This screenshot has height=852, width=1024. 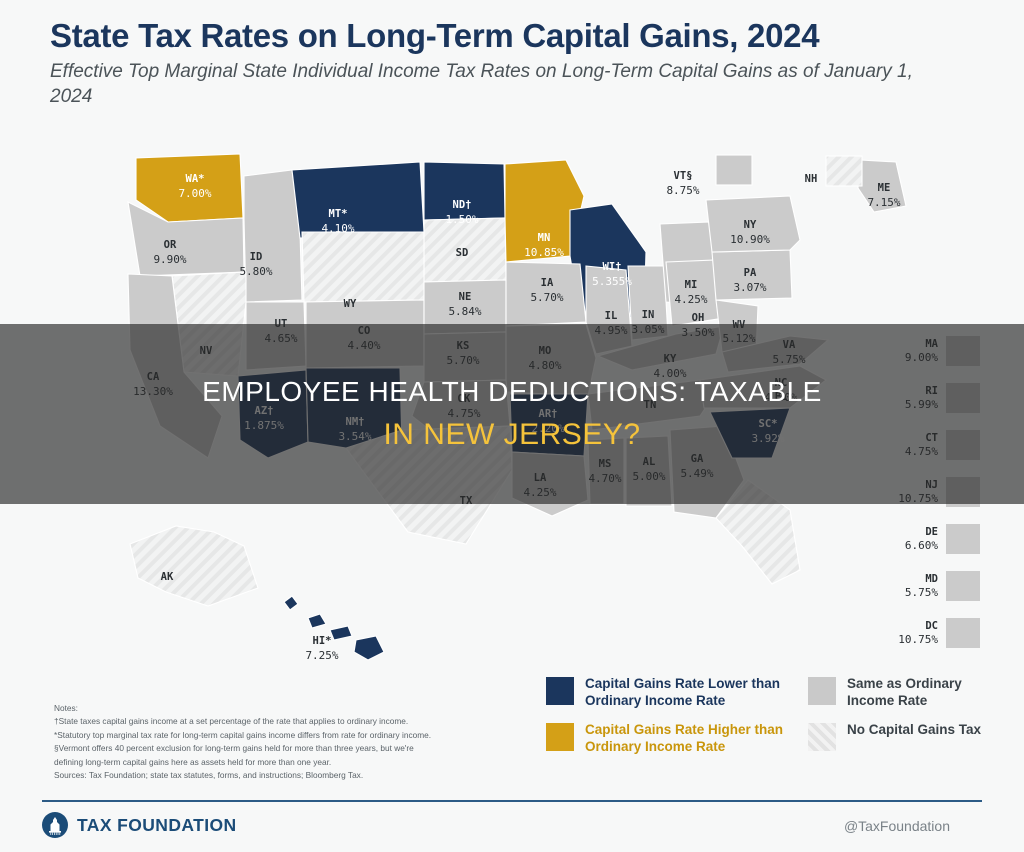 What do you see at coordinates (684, 729) in the screenshot?
I see `legend-label-higher-1: Capital Gains Rate Higher than` at bounding box center [684, 729].